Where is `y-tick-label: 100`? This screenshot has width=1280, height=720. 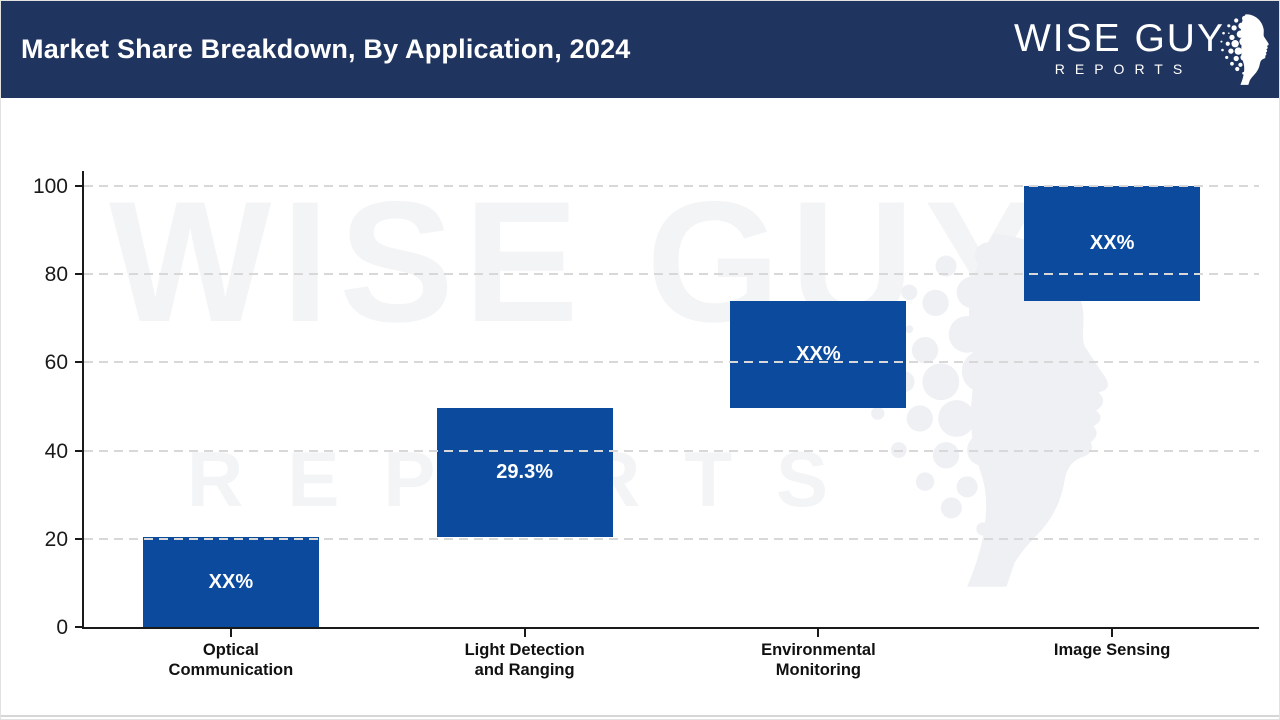 y-tick-label: 100 is located at coordinates (50, 186).